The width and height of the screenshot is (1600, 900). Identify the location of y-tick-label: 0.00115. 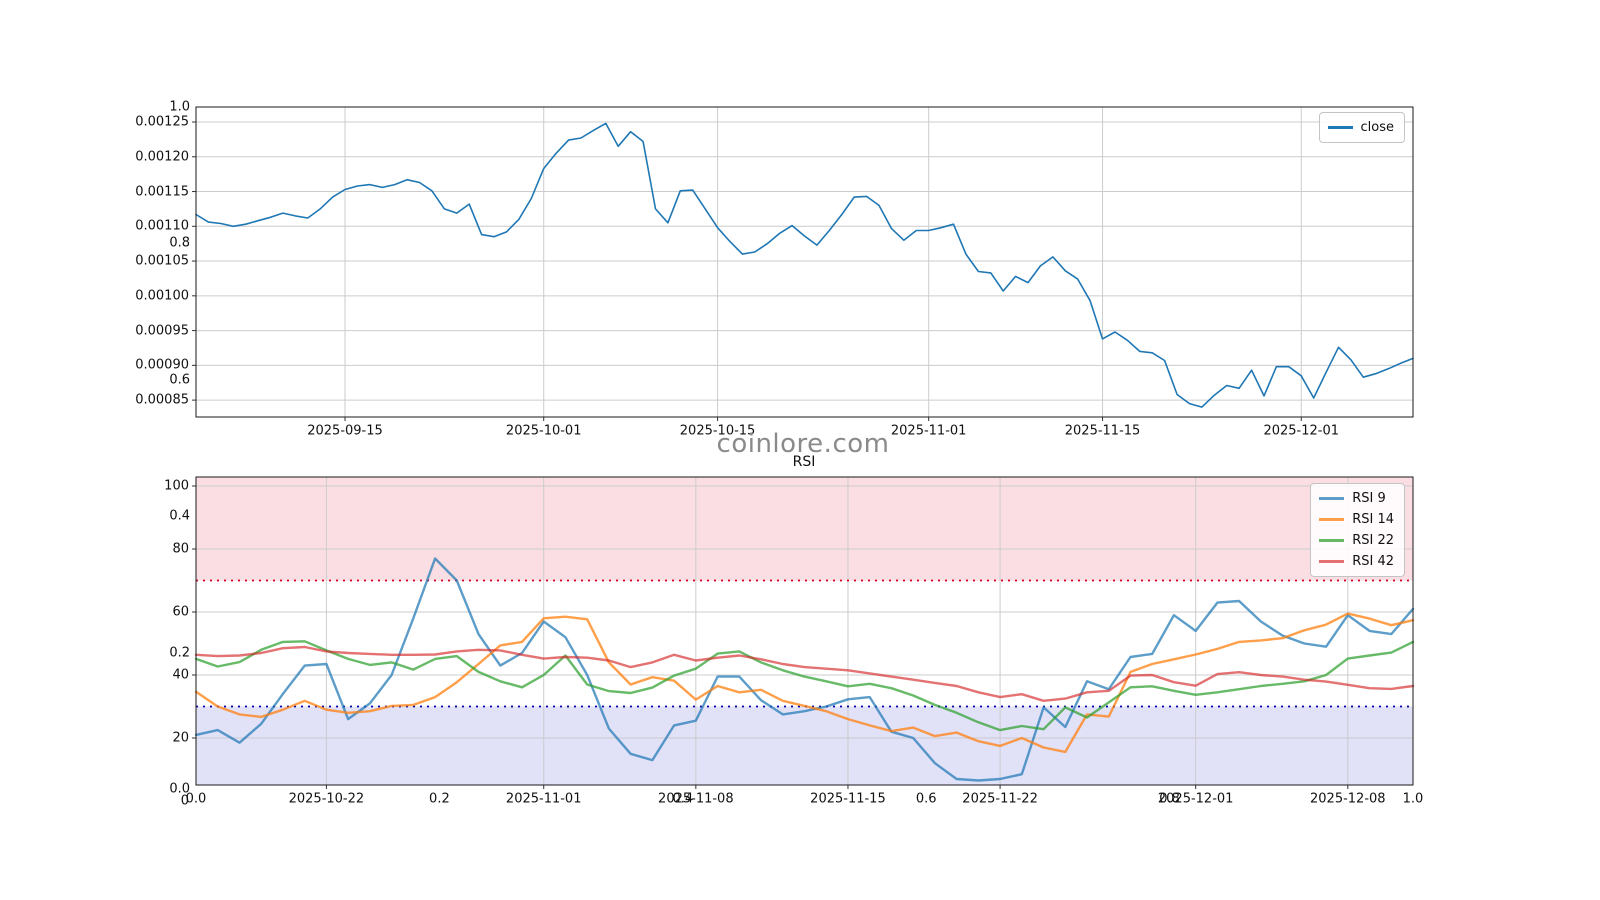
(162, 192).